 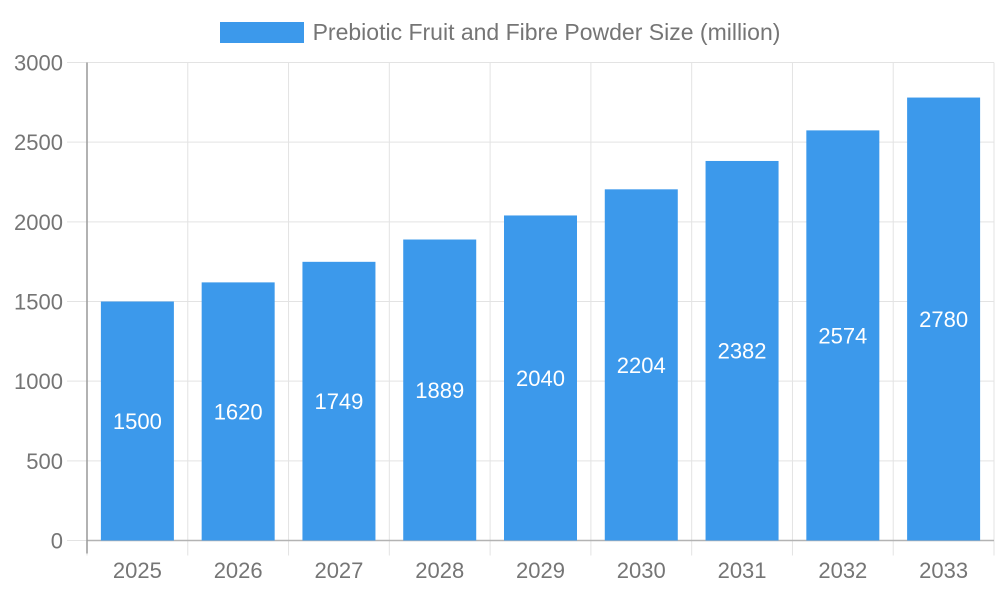 I want to click on bar-value-label: 1749, so click(x=338, y=401).